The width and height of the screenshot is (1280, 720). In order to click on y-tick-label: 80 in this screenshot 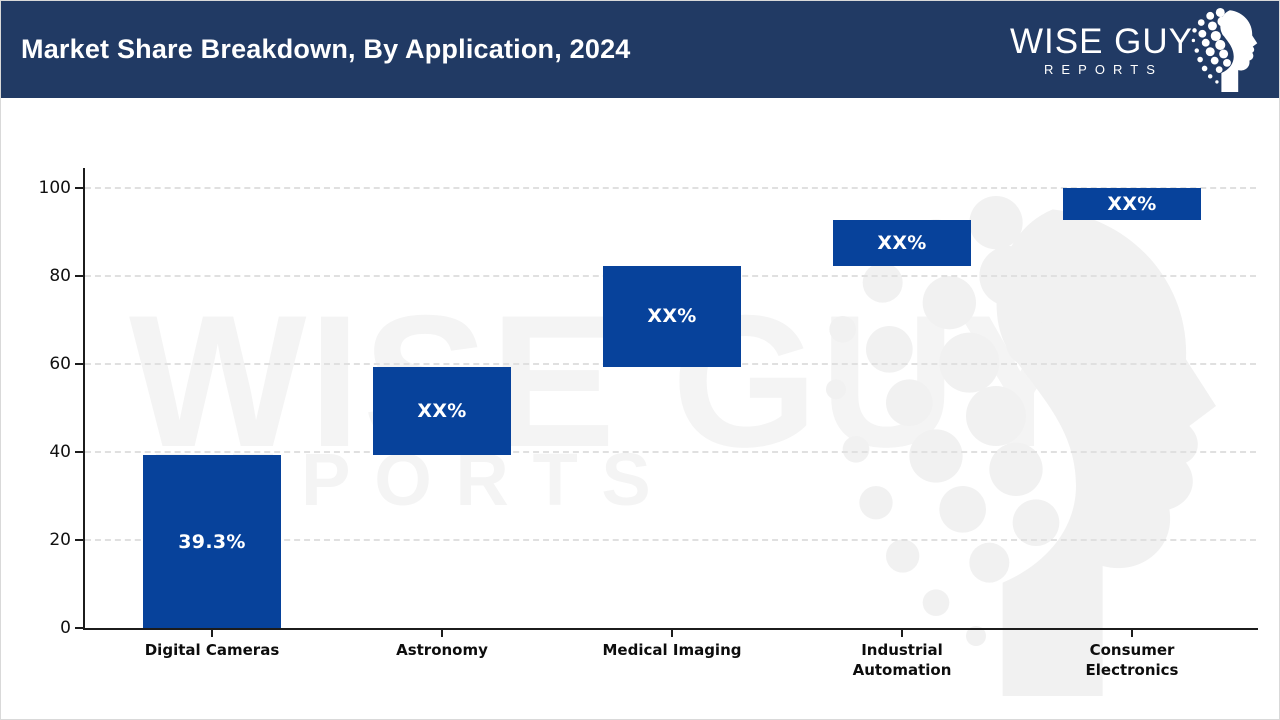, I will do `click(60, 276)`.